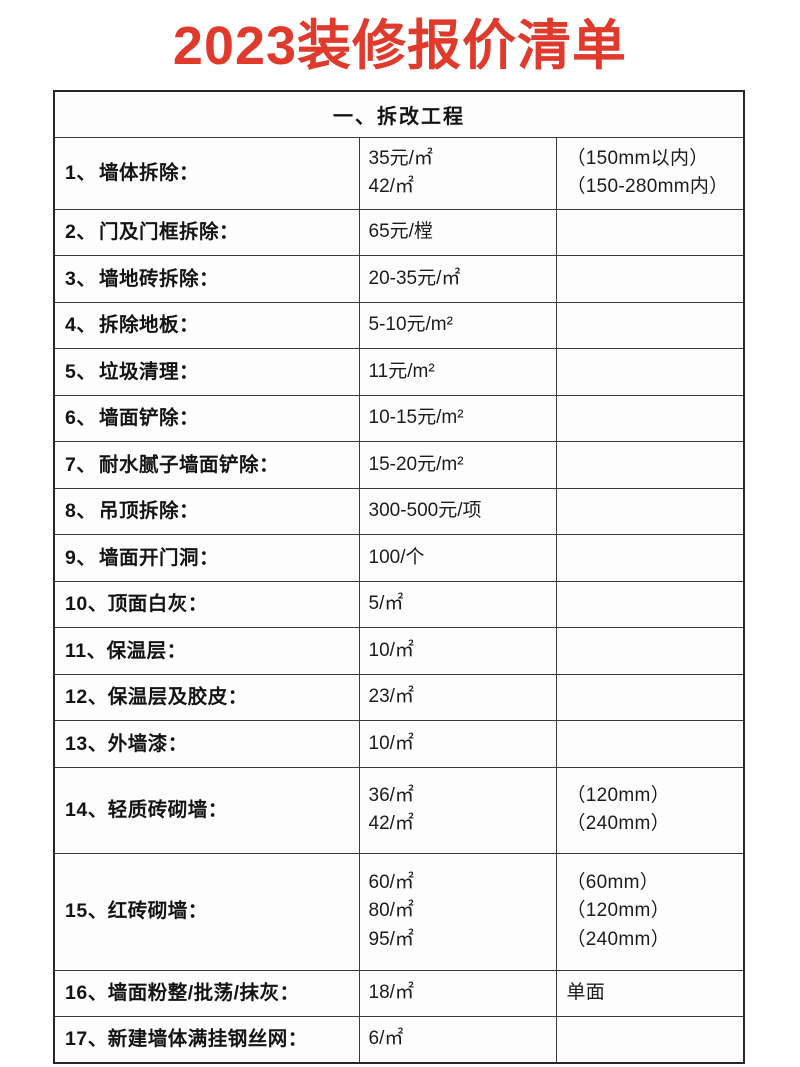  I want to click on row-item-label: 9、 墙面开门洞：, so click(206, 558).